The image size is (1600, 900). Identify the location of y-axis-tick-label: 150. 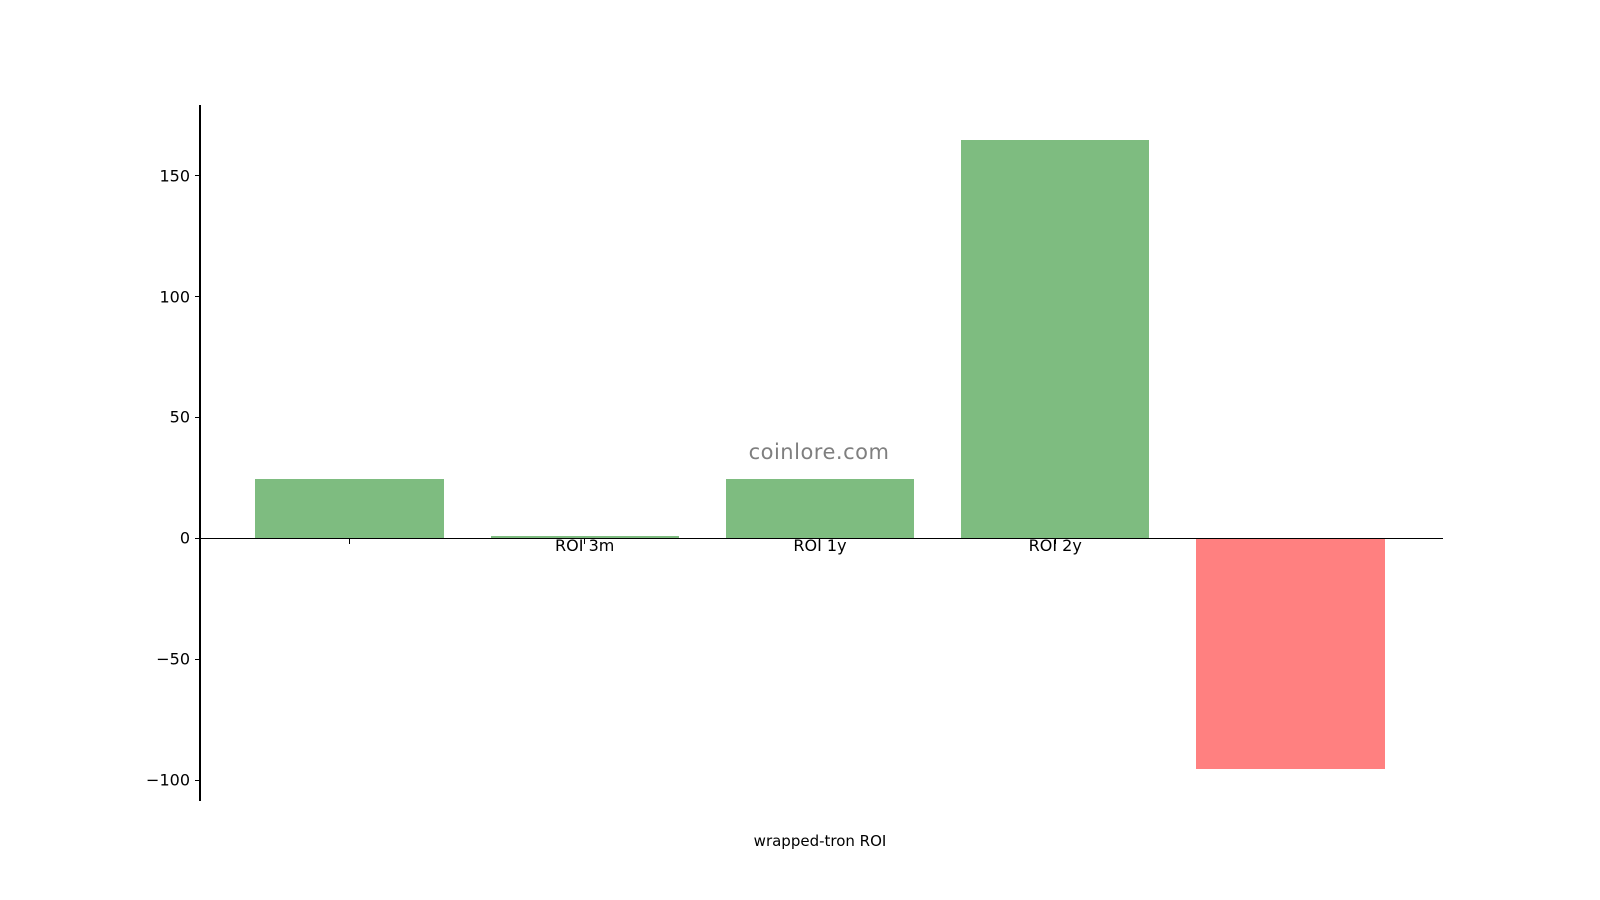
(174, 176).